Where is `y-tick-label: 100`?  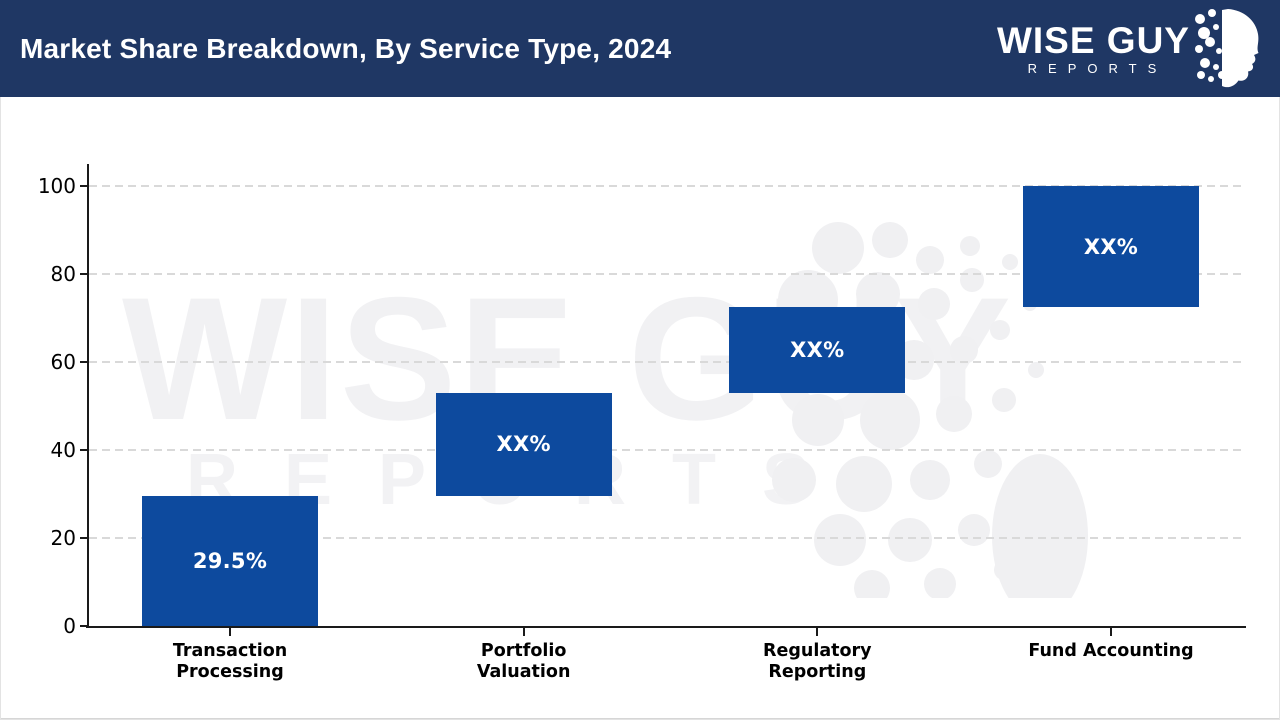 y-tick-label: 100 is located at coordinates (56, 186).